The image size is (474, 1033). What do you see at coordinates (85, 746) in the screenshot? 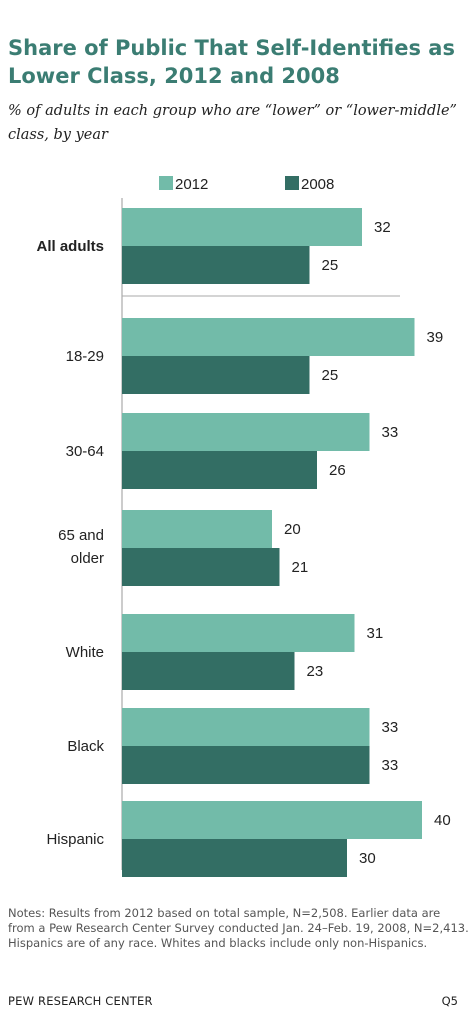
I see `category-label-black: Black` at bounding box center [85, 746].